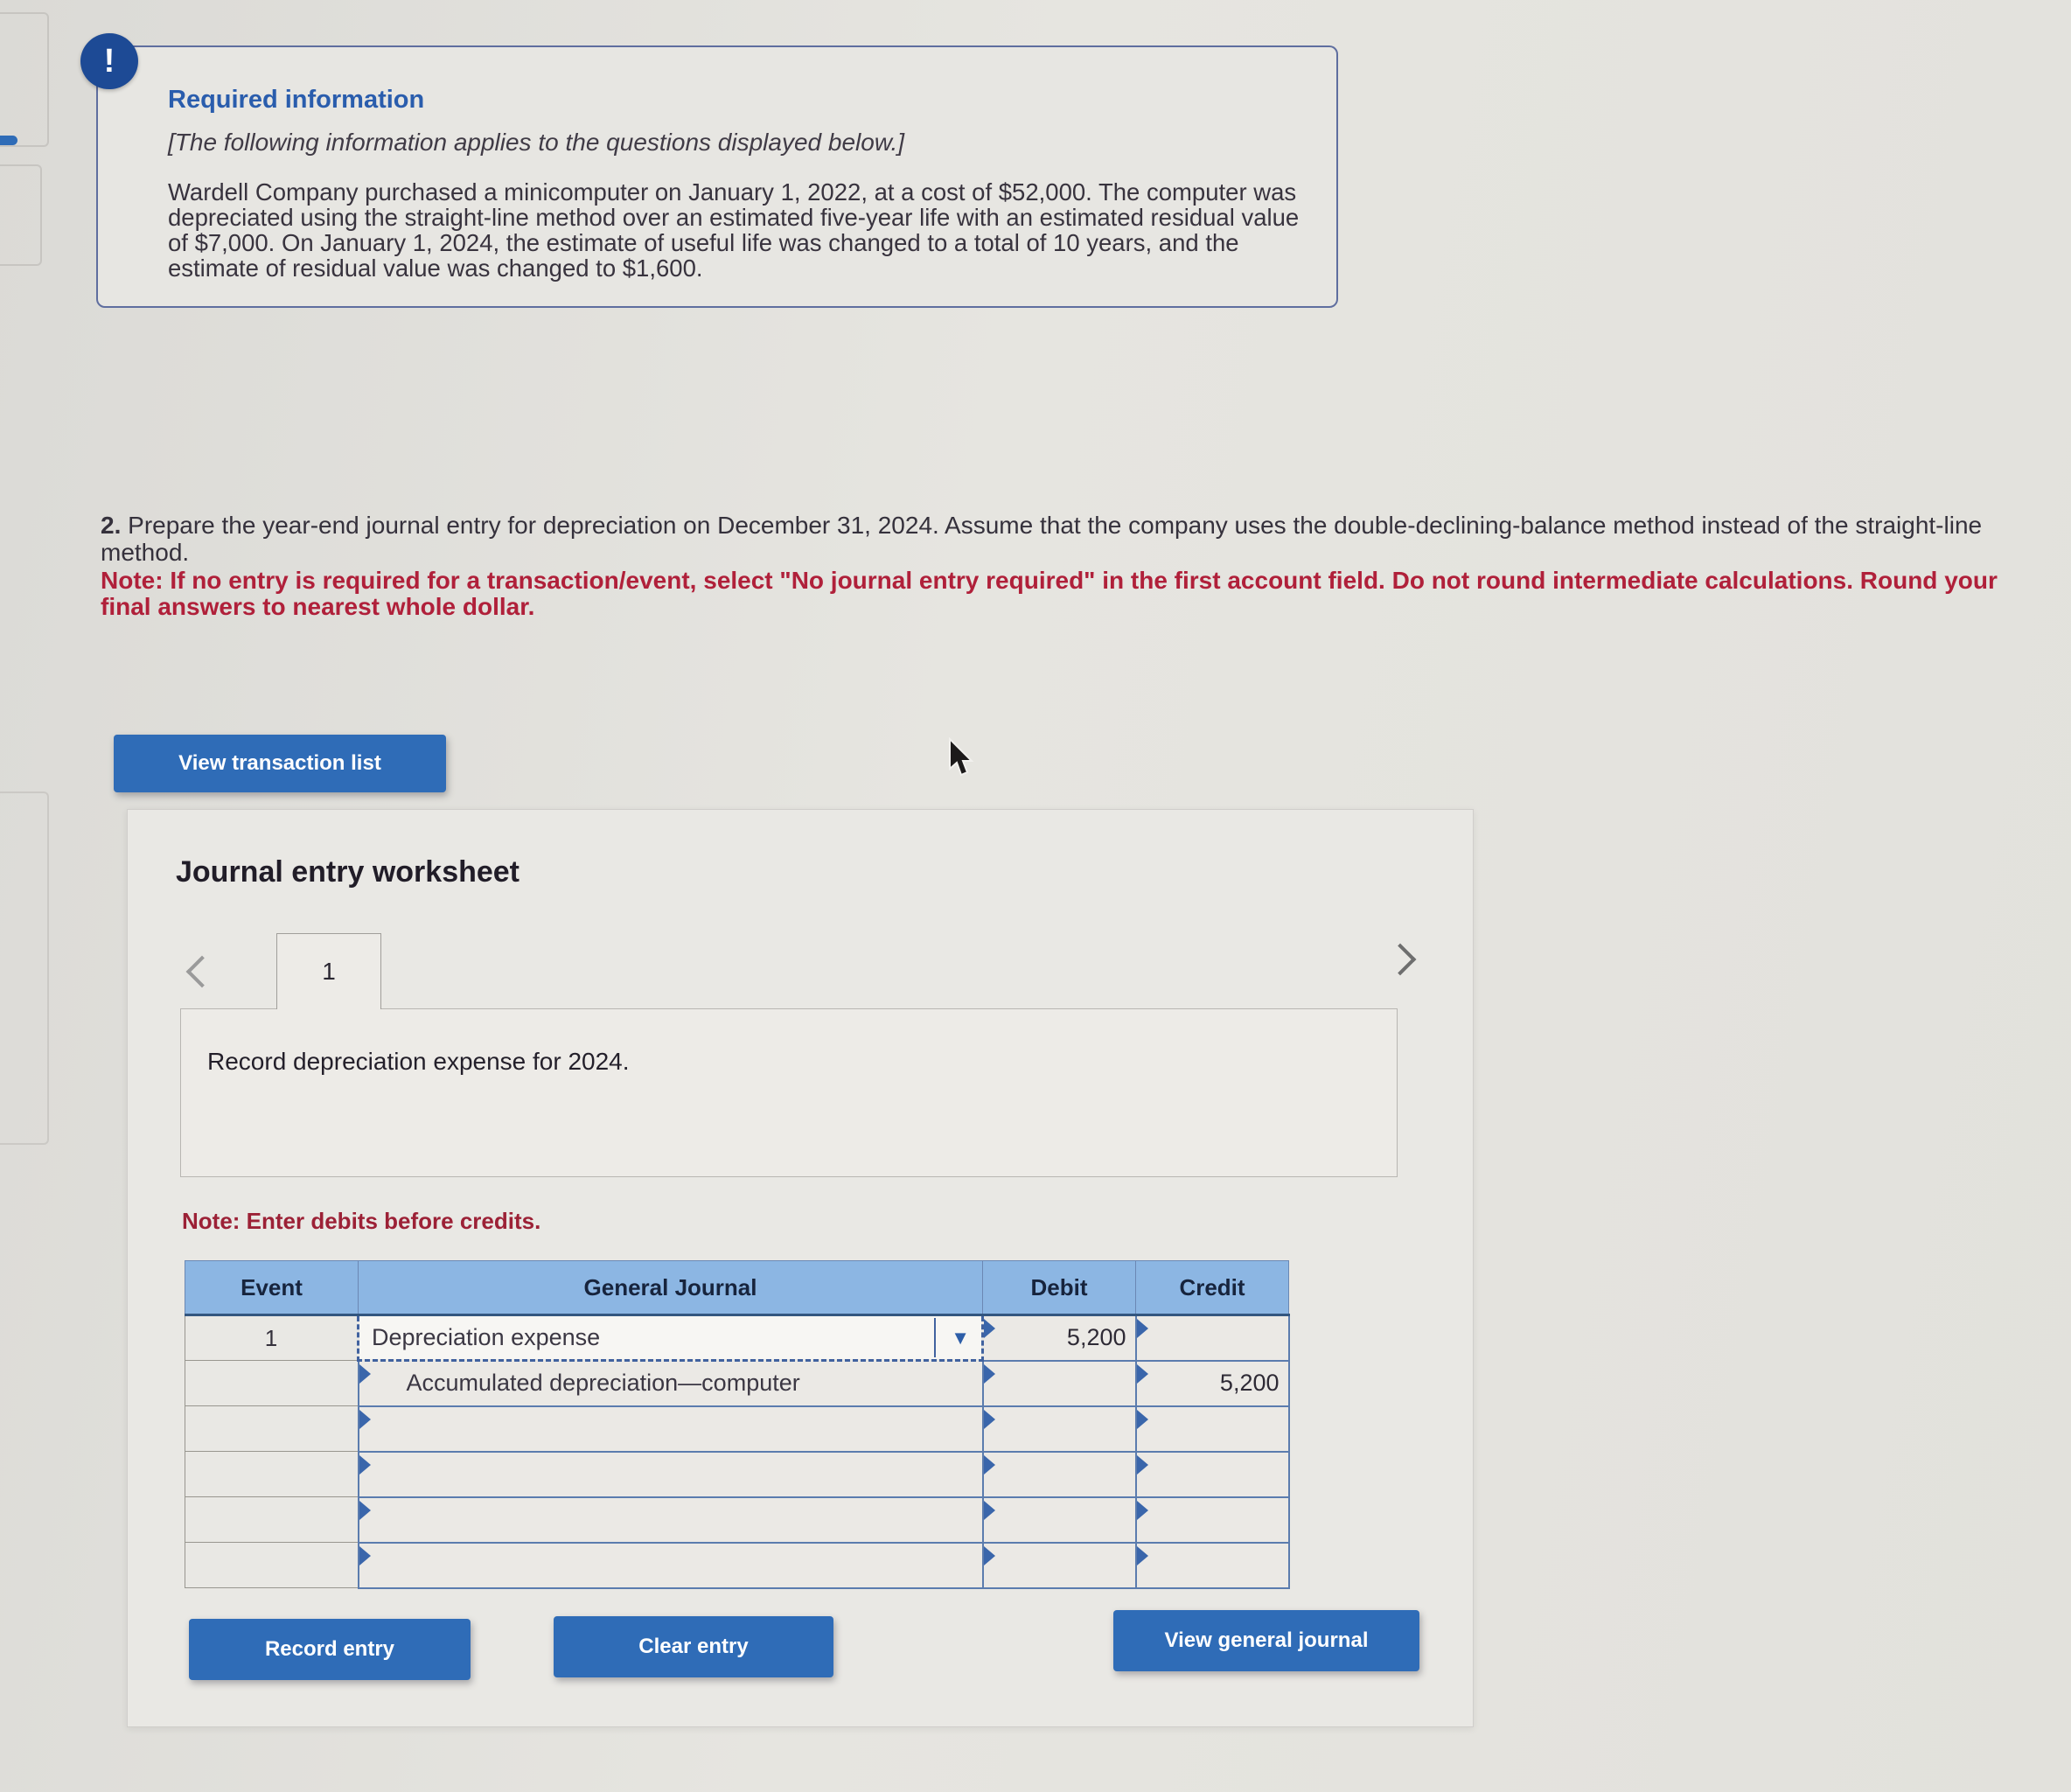 This screenshot has height=1792, width=2071. Describe the element at coordinates (1212, 1383) in the screenshot. I see `credit-cell: 5,200` at that location.